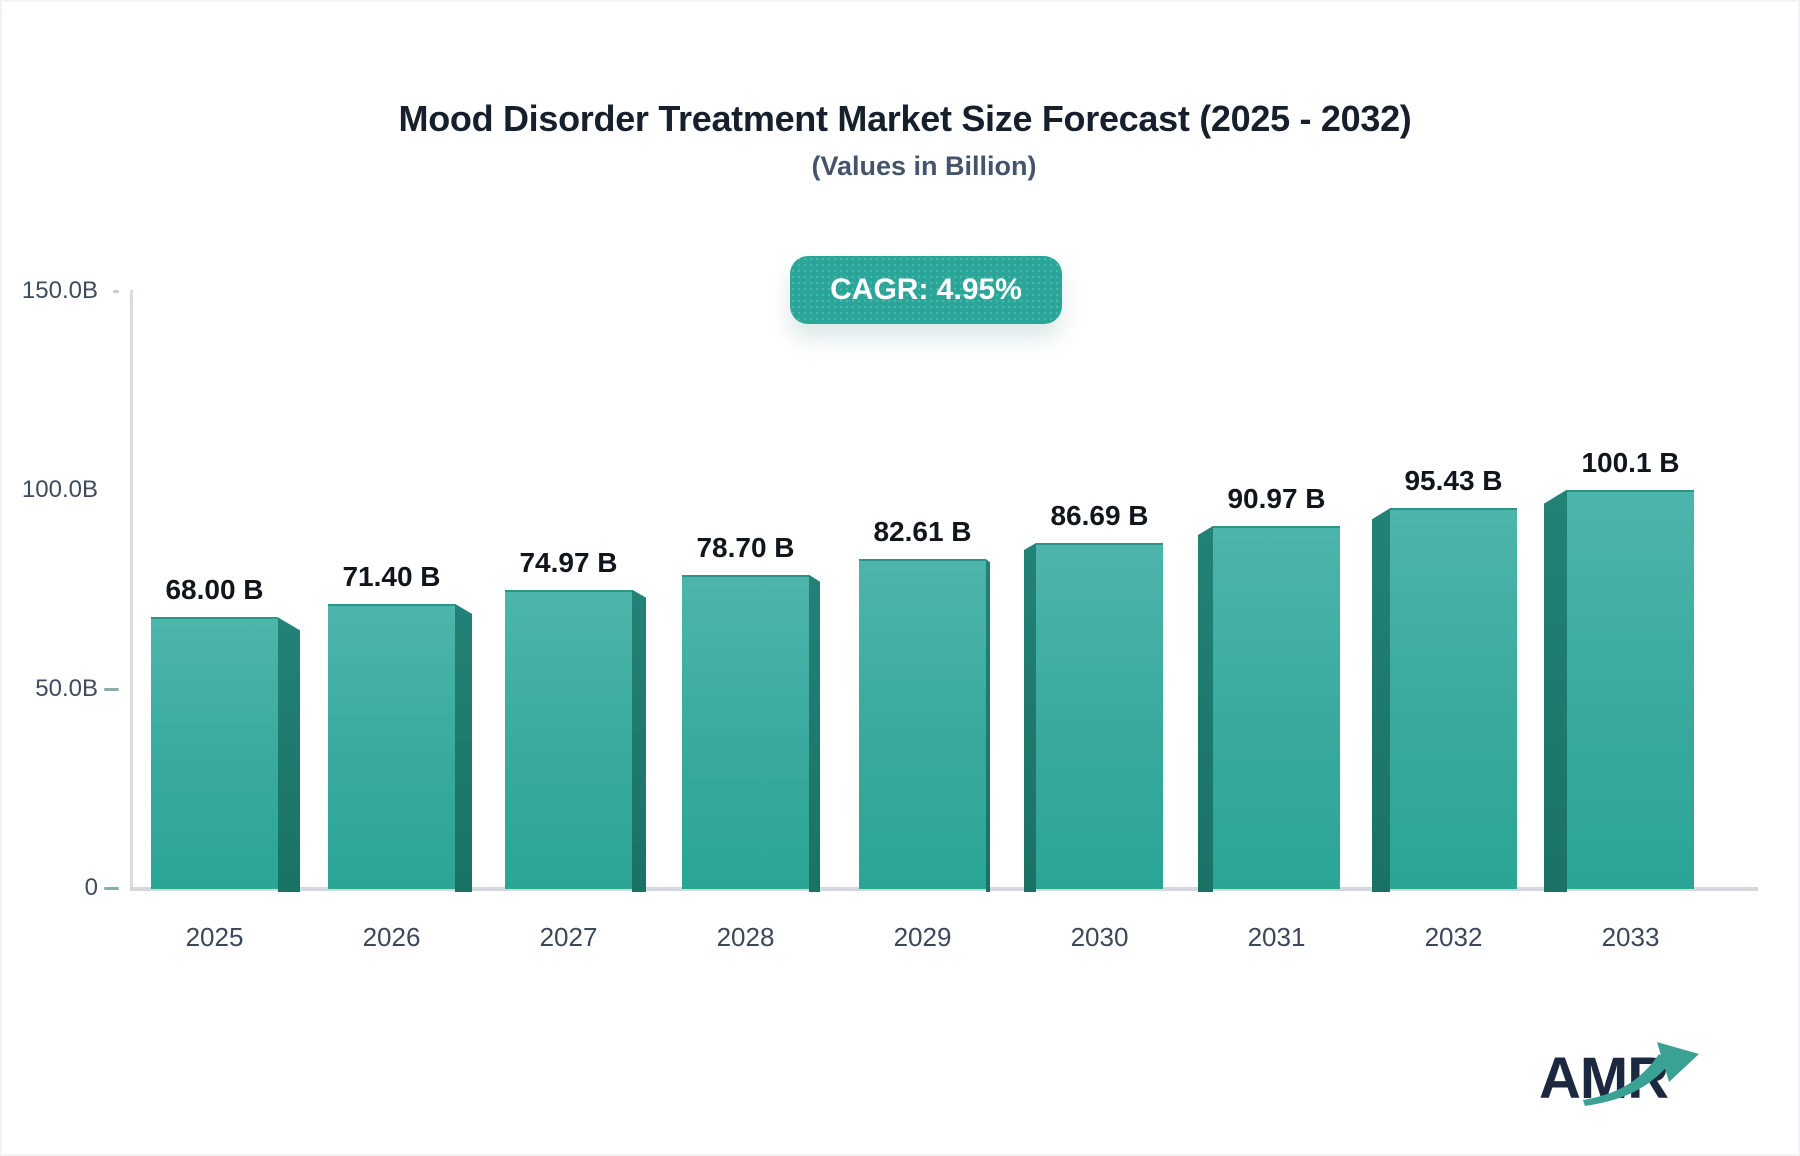 The height and width of the screenshot is (1156, 1800). Describe the element at coordinates (944, 889) in the screenshot. I see `x-axis-baseline` at that location.